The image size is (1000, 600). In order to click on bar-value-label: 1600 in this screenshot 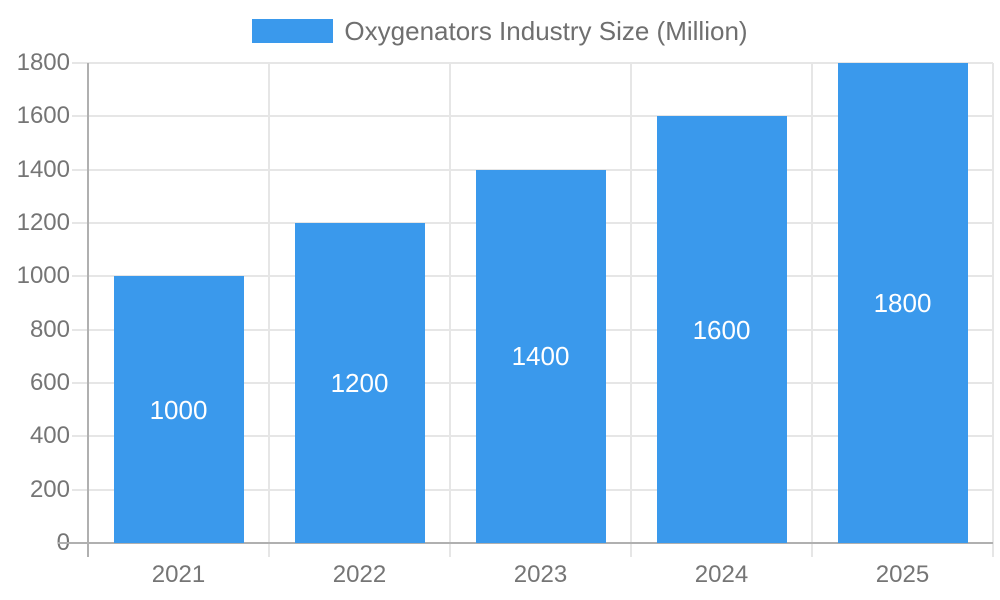, I will do `click(721, 329)`.